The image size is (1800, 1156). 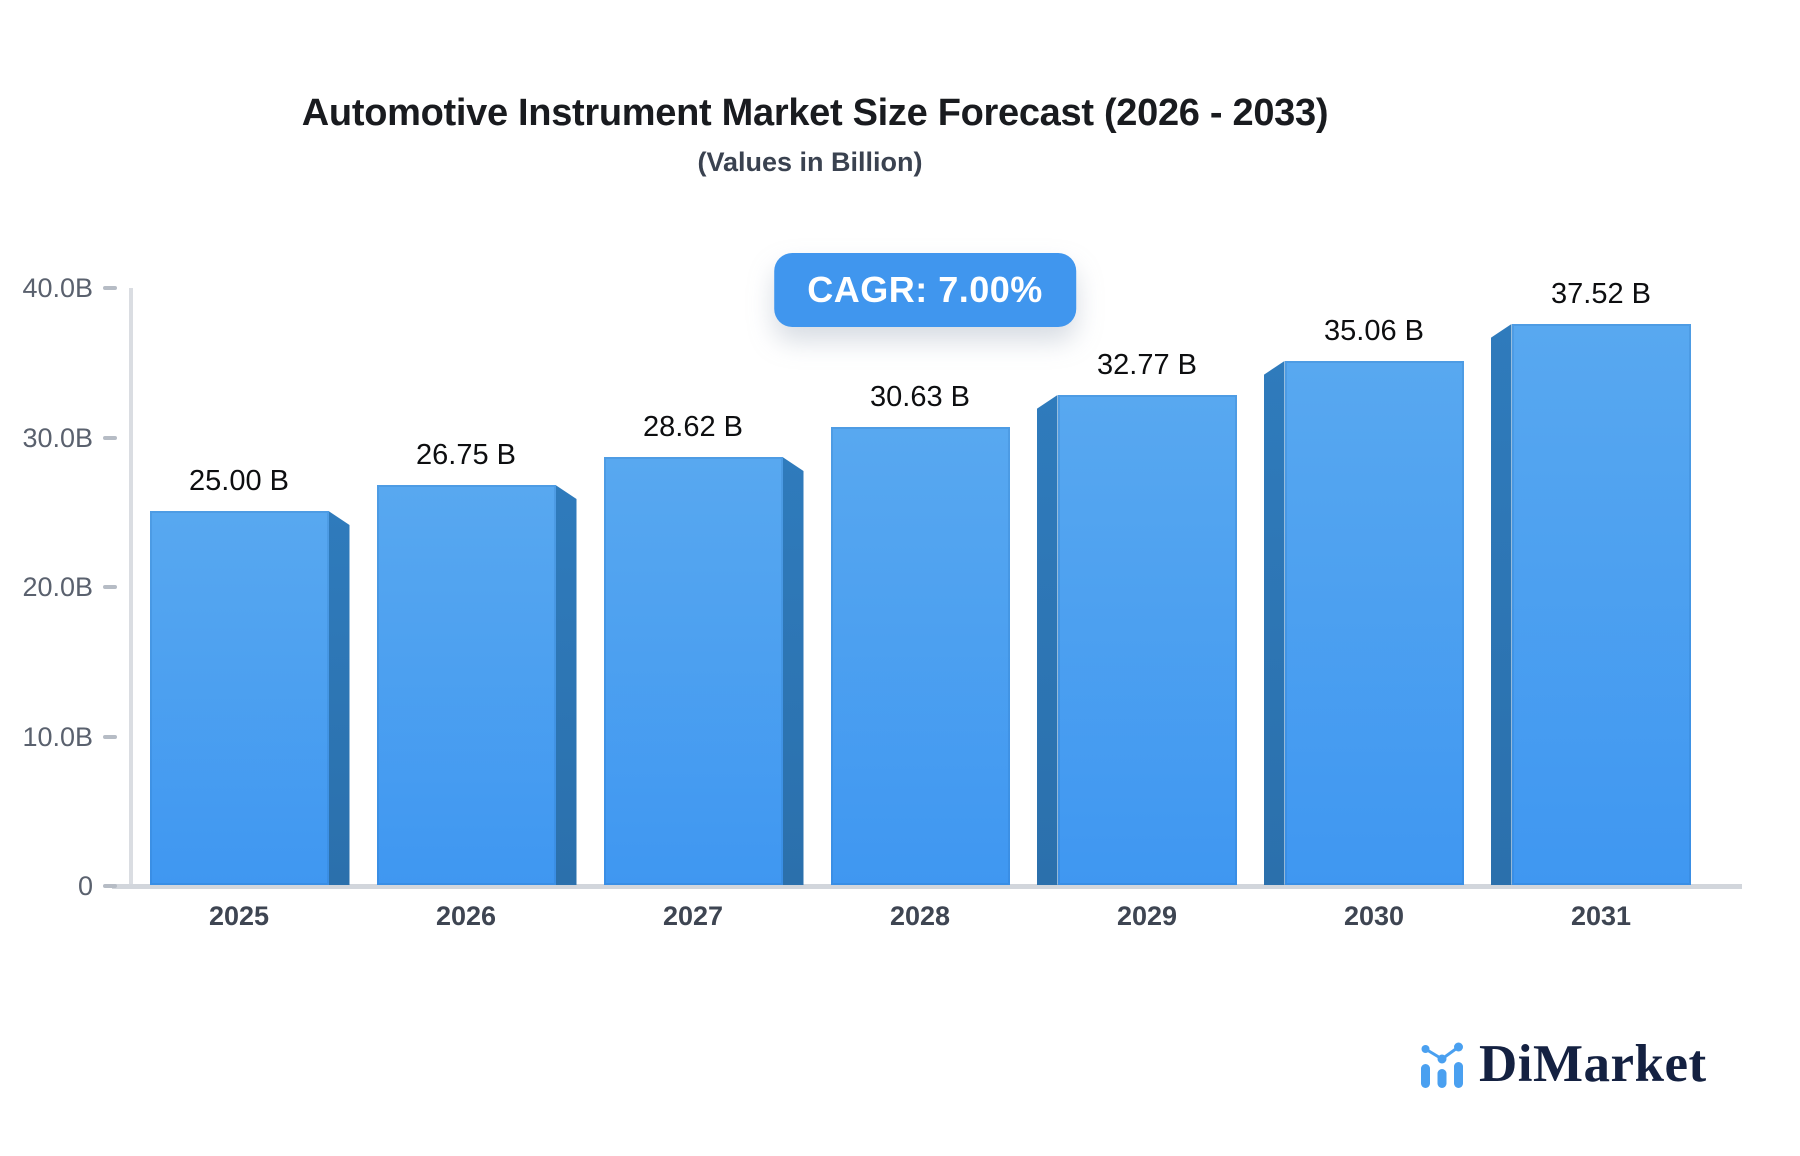 I want to click on y-axis-line, so click(x=131, y=587).